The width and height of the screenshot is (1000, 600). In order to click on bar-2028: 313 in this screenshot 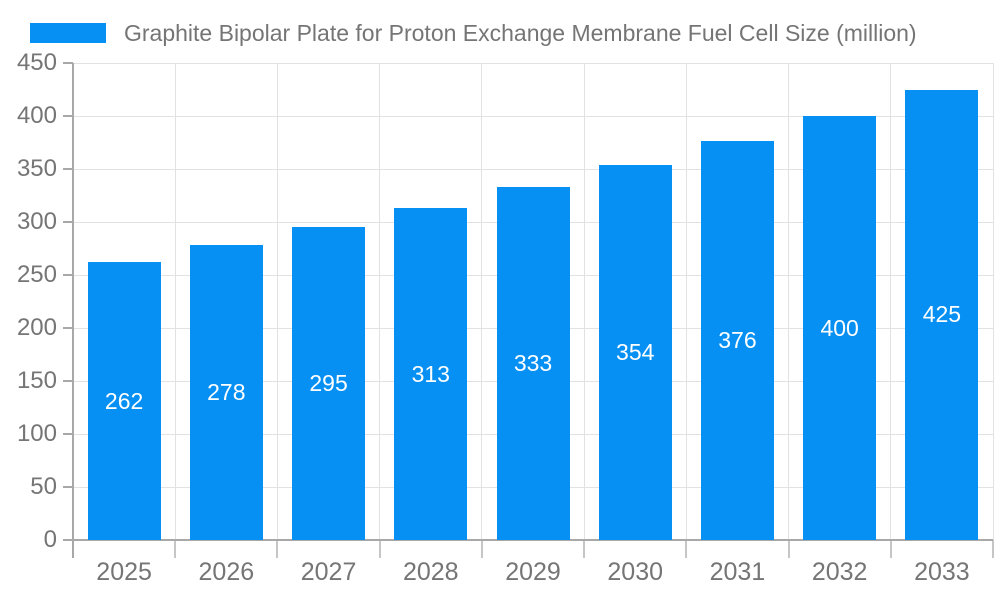, I will do `click(431, 374)`.